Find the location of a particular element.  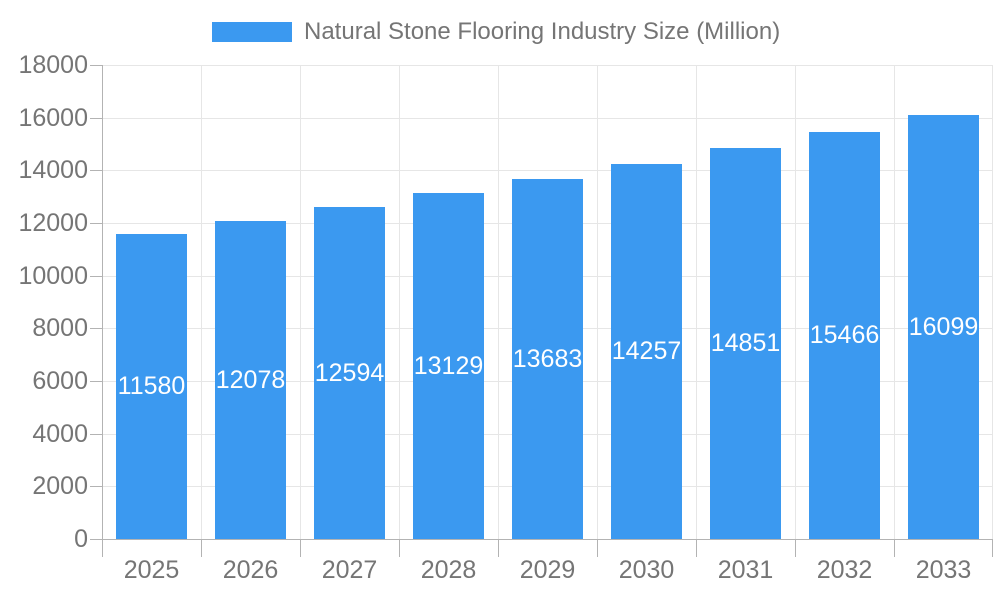

bar-value-label: 12078 is located at coordinates (250, 379).